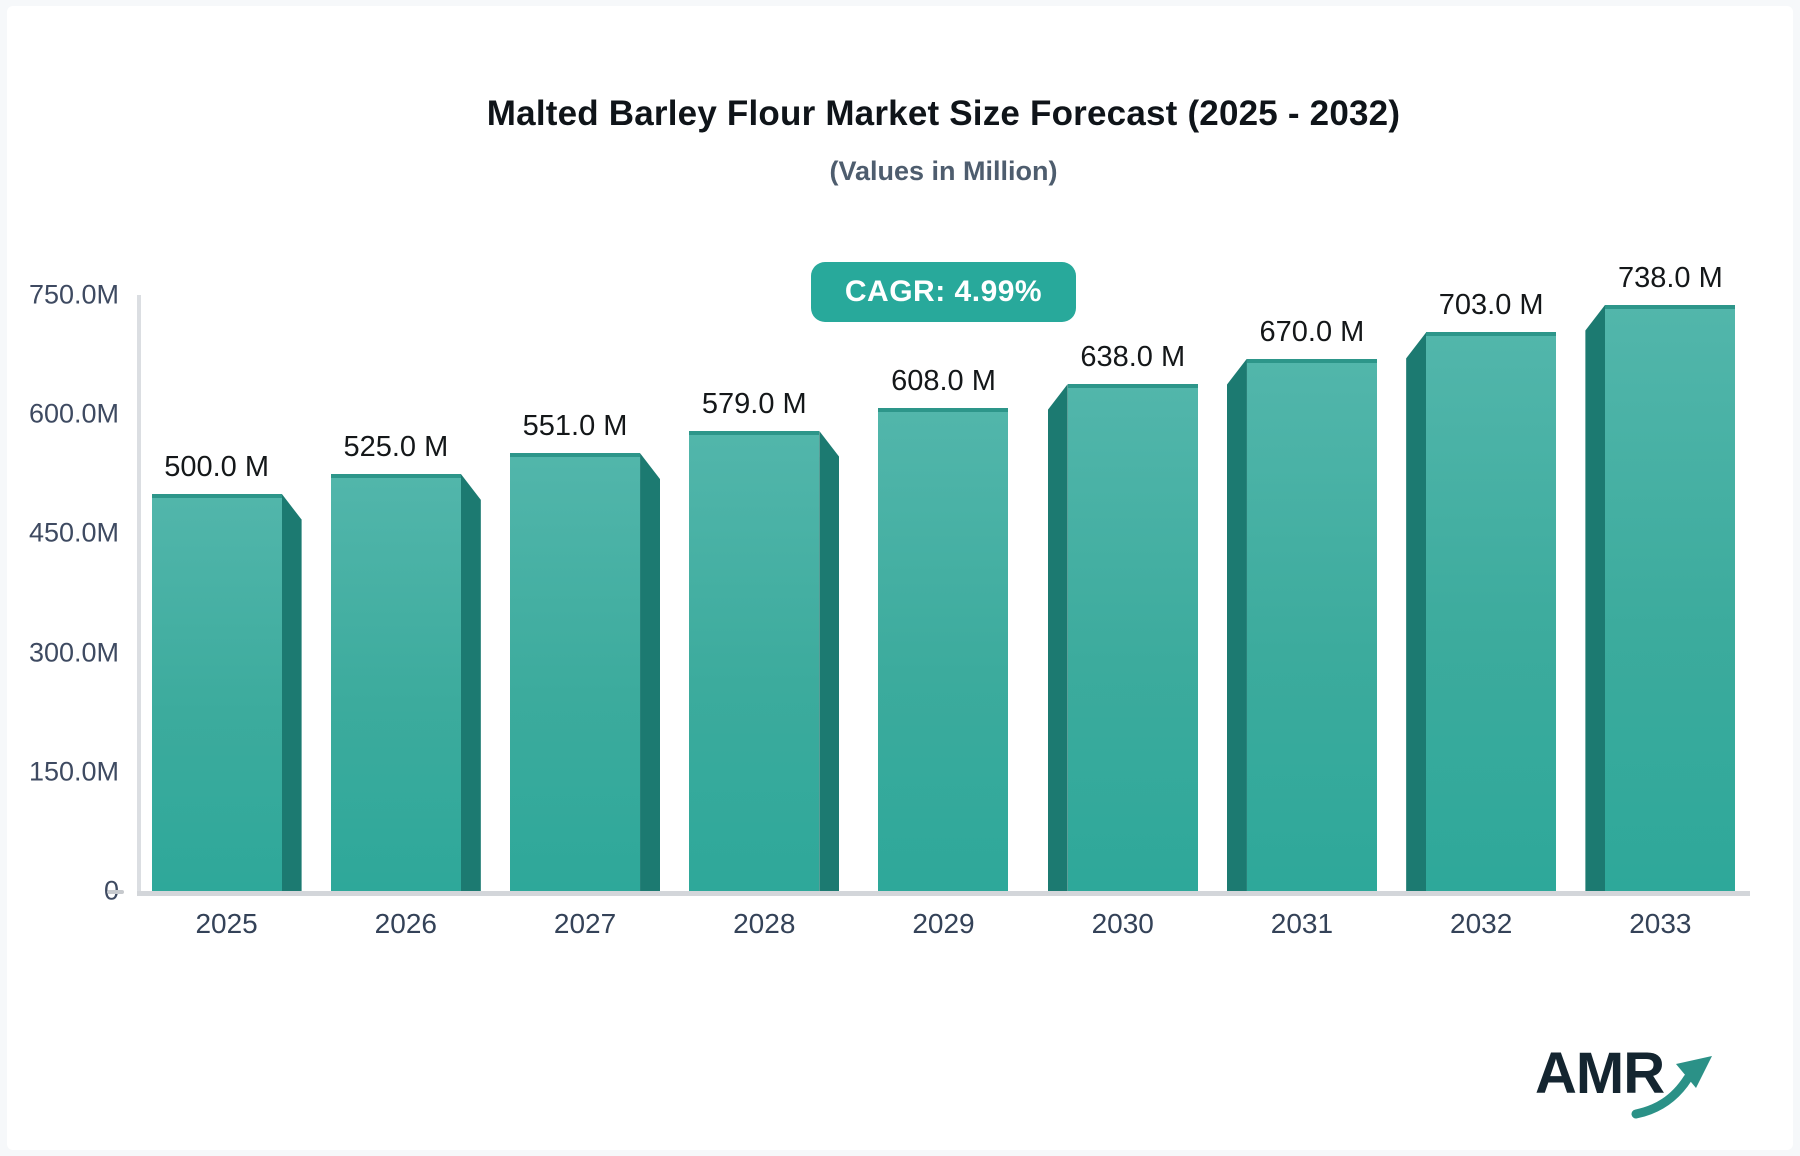 This screenshot has height=1156, width=1800. What do you see at coordinates (943, 923) in the screenshot?
I see `x-tick-label: 2029` at bounding box center [943, 923].